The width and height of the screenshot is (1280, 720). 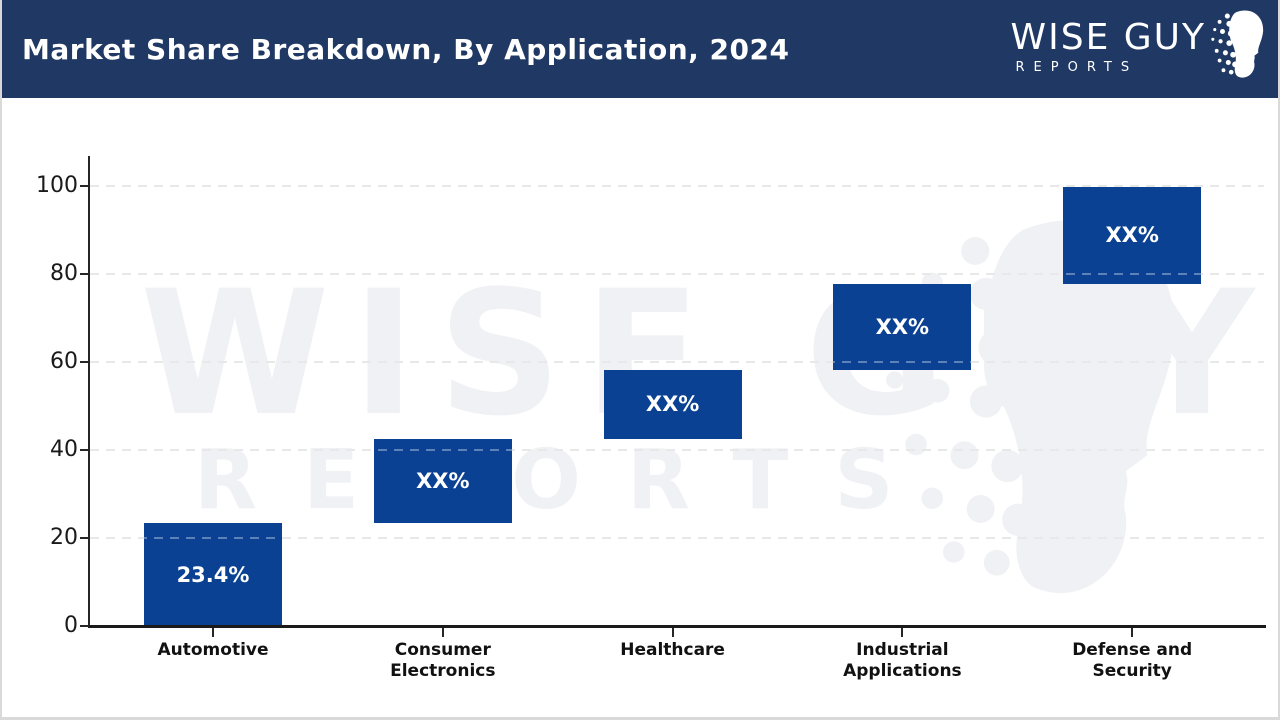 I want to click on bar-industrial-applications: XX%, so click(x=902, y=327).